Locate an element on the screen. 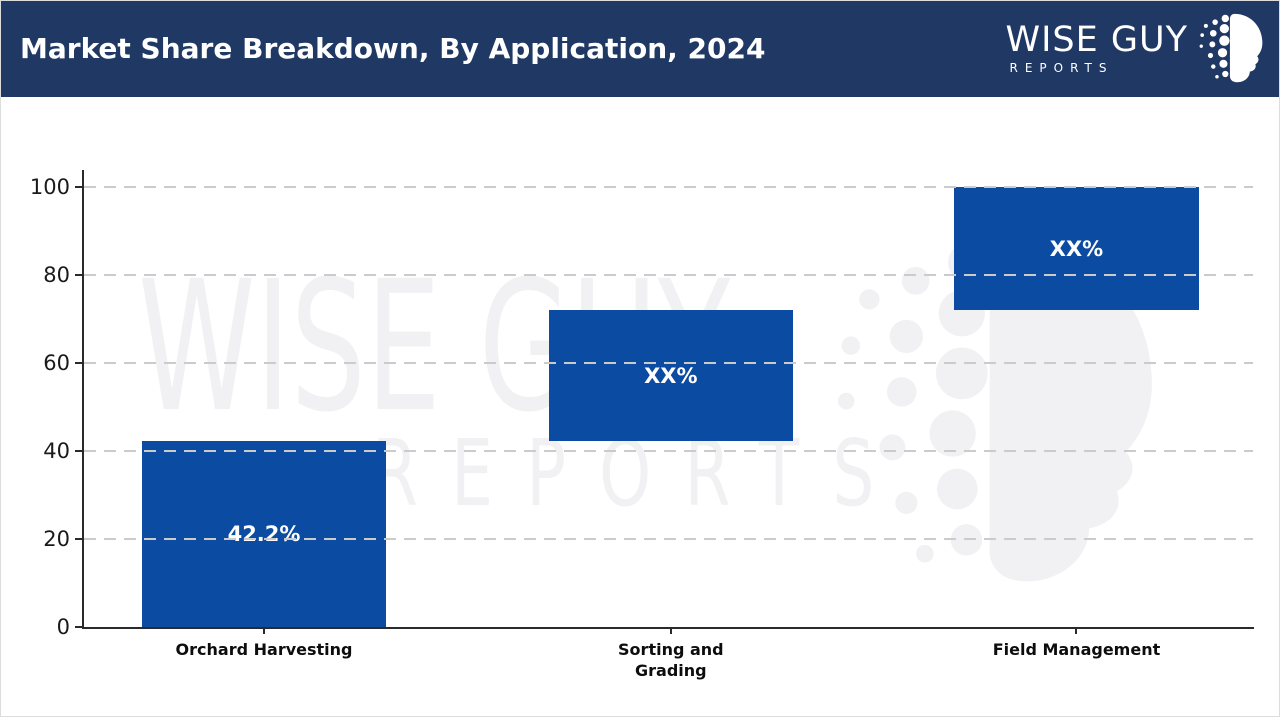  logo-wordmark: WISE GUY is located at coordinates (1096, 40).